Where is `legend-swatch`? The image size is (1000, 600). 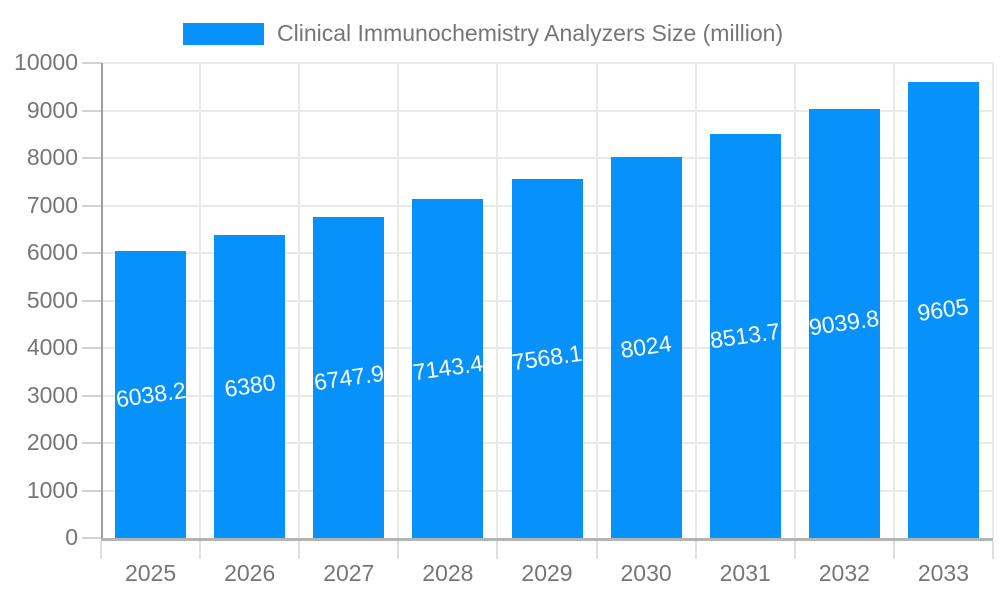
legend-swatch is located at coordinates (223, 33).